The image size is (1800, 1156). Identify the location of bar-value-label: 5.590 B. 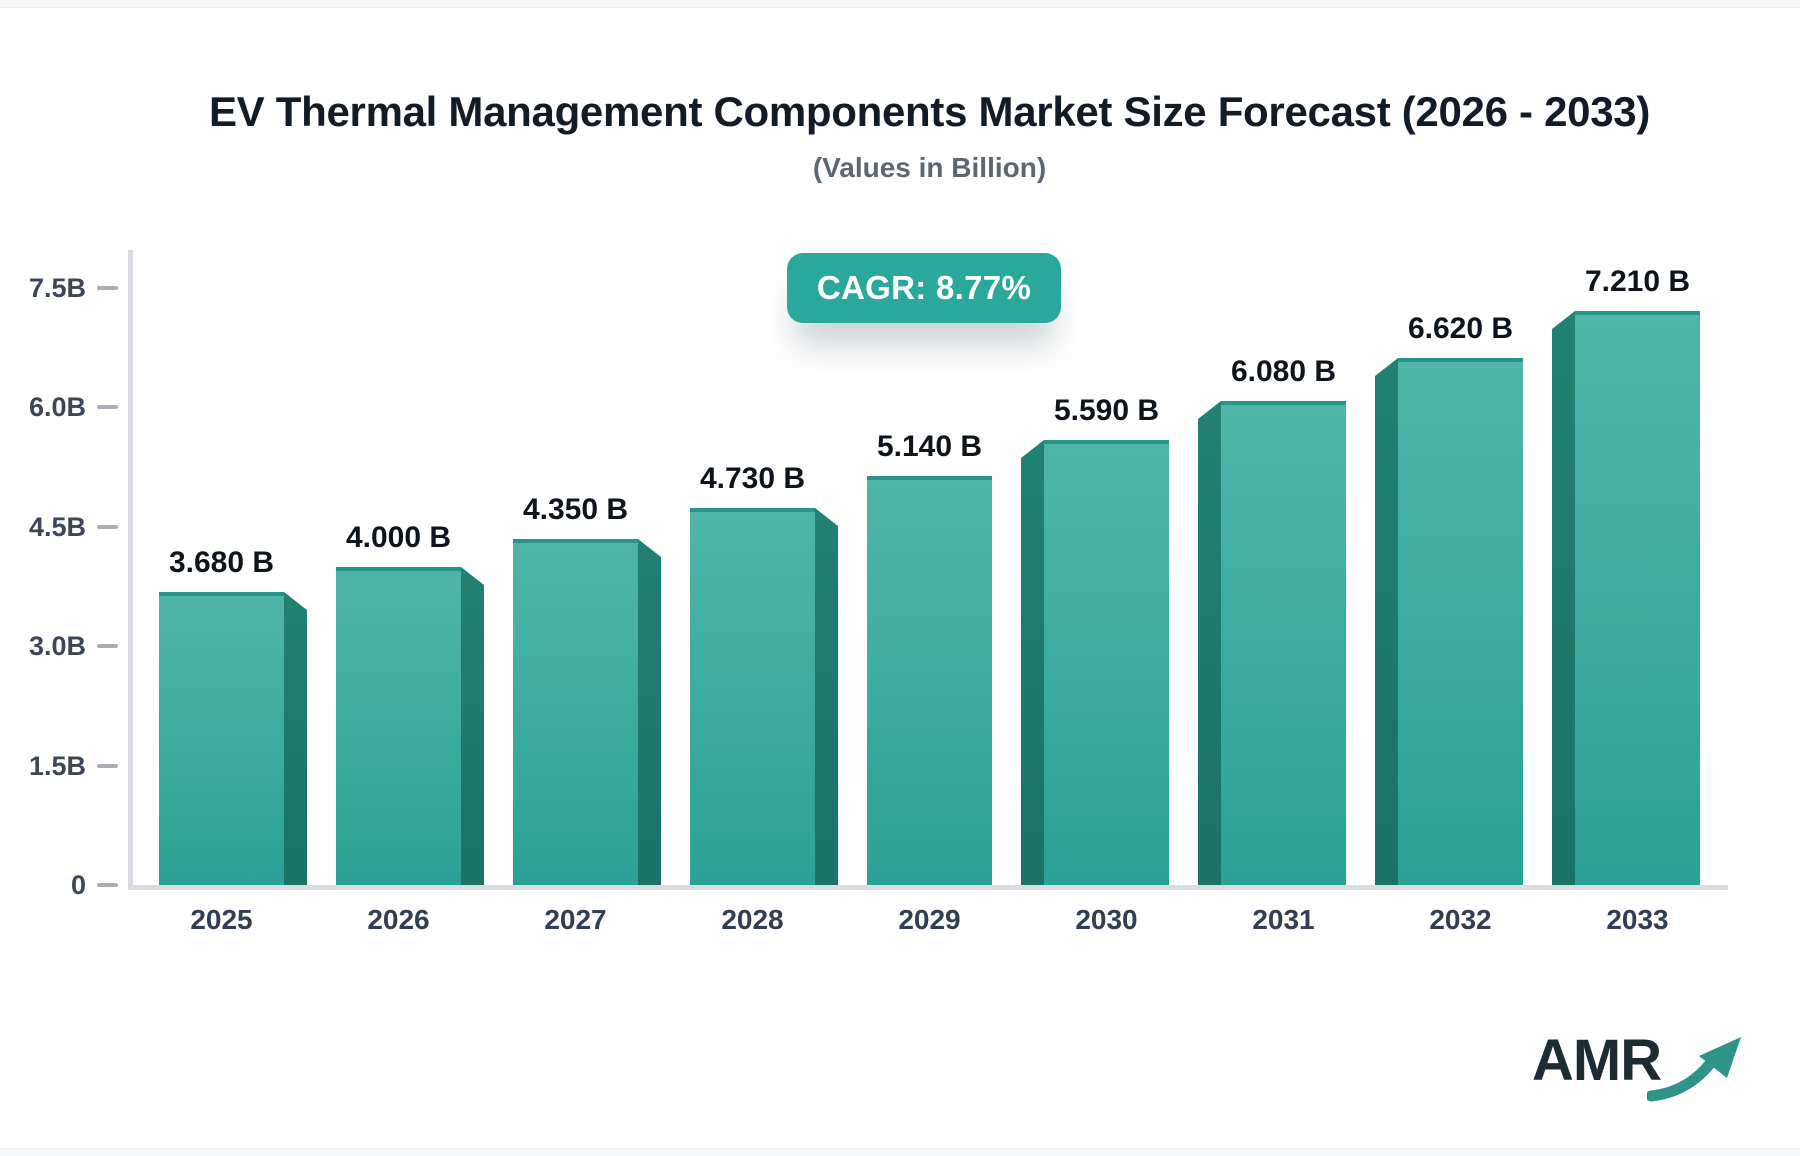
(1106, 410).